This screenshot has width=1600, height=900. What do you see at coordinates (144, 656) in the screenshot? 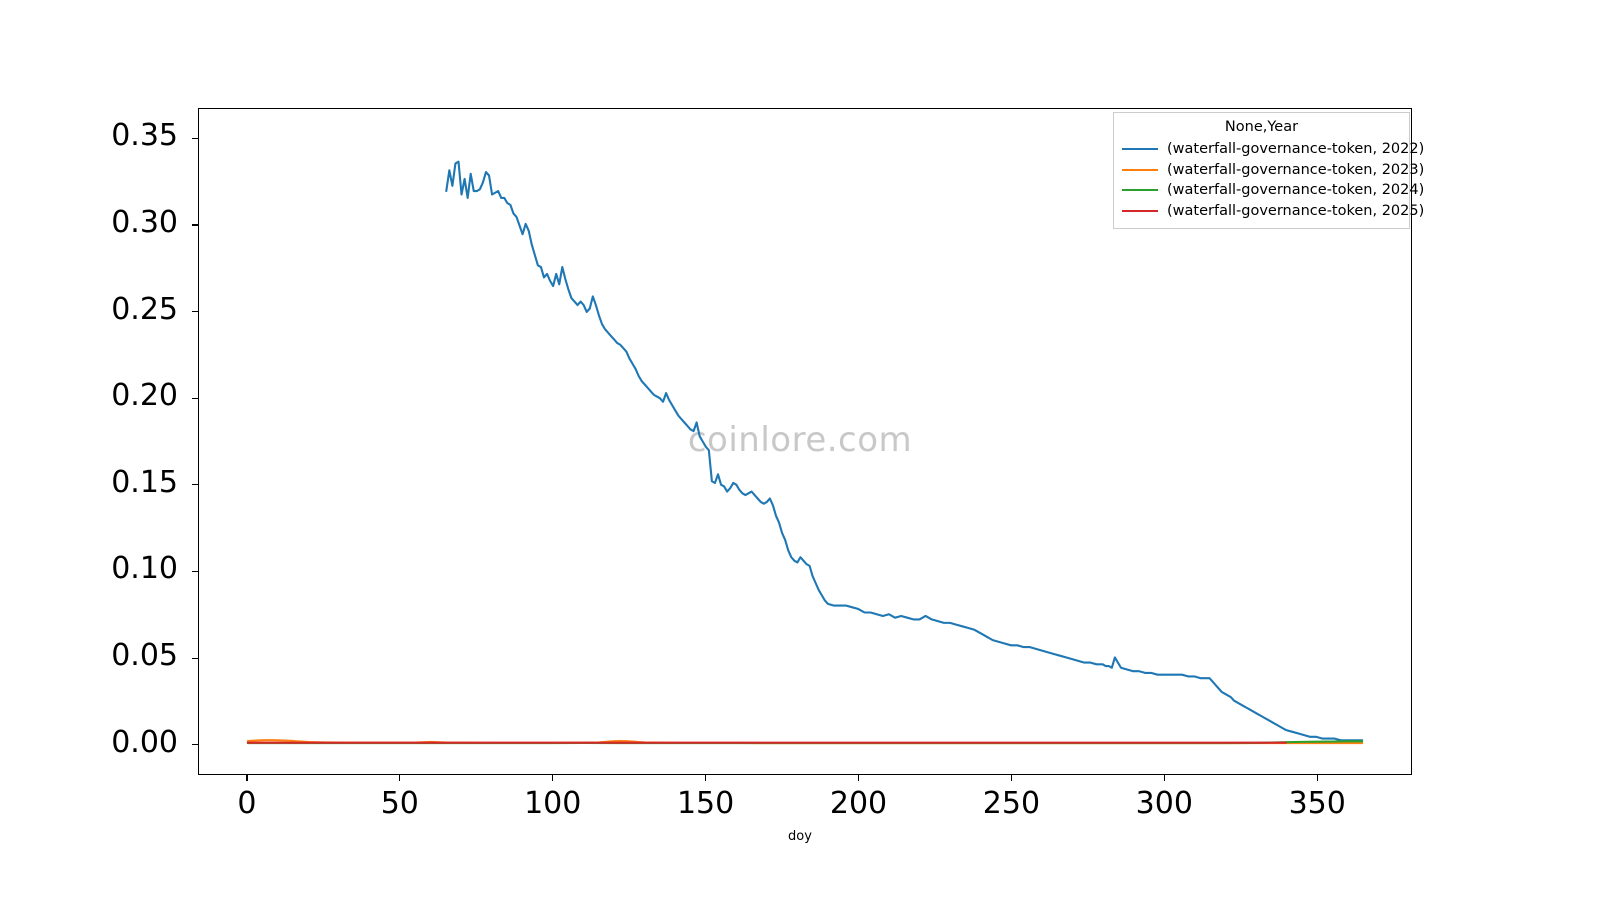
I see `y-tick-label: 0.05` at bounding box center [144, 656].